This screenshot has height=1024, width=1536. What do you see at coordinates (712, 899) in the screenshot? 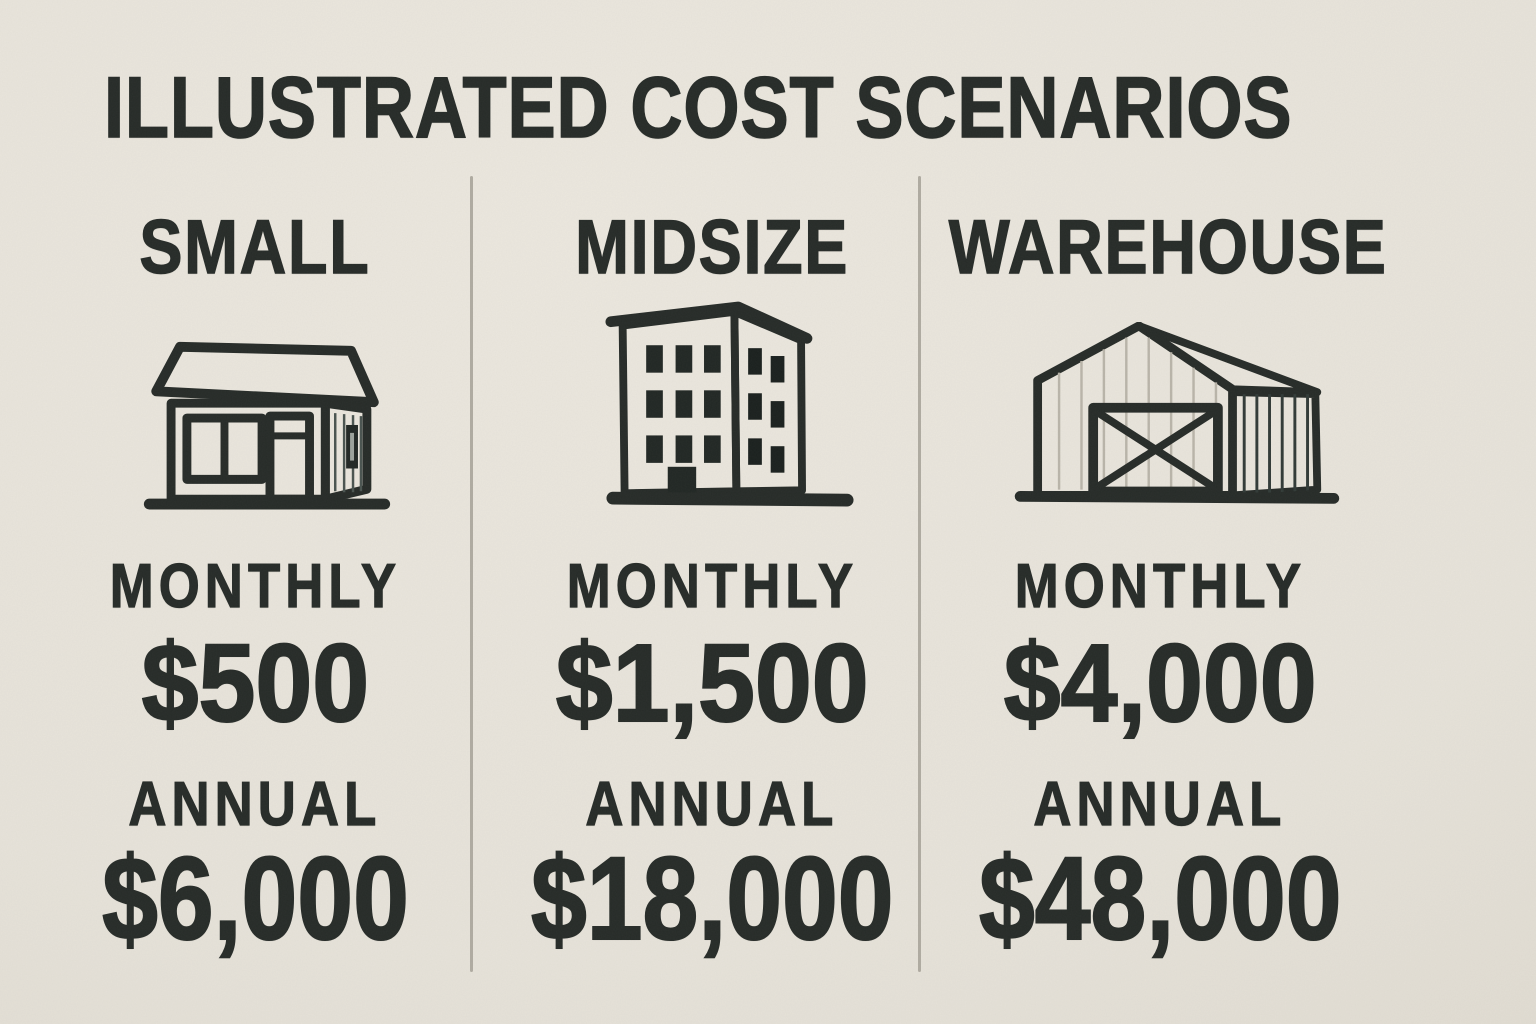
I see `annual-cost-value: $18,000` at bounding box center [712, 899].